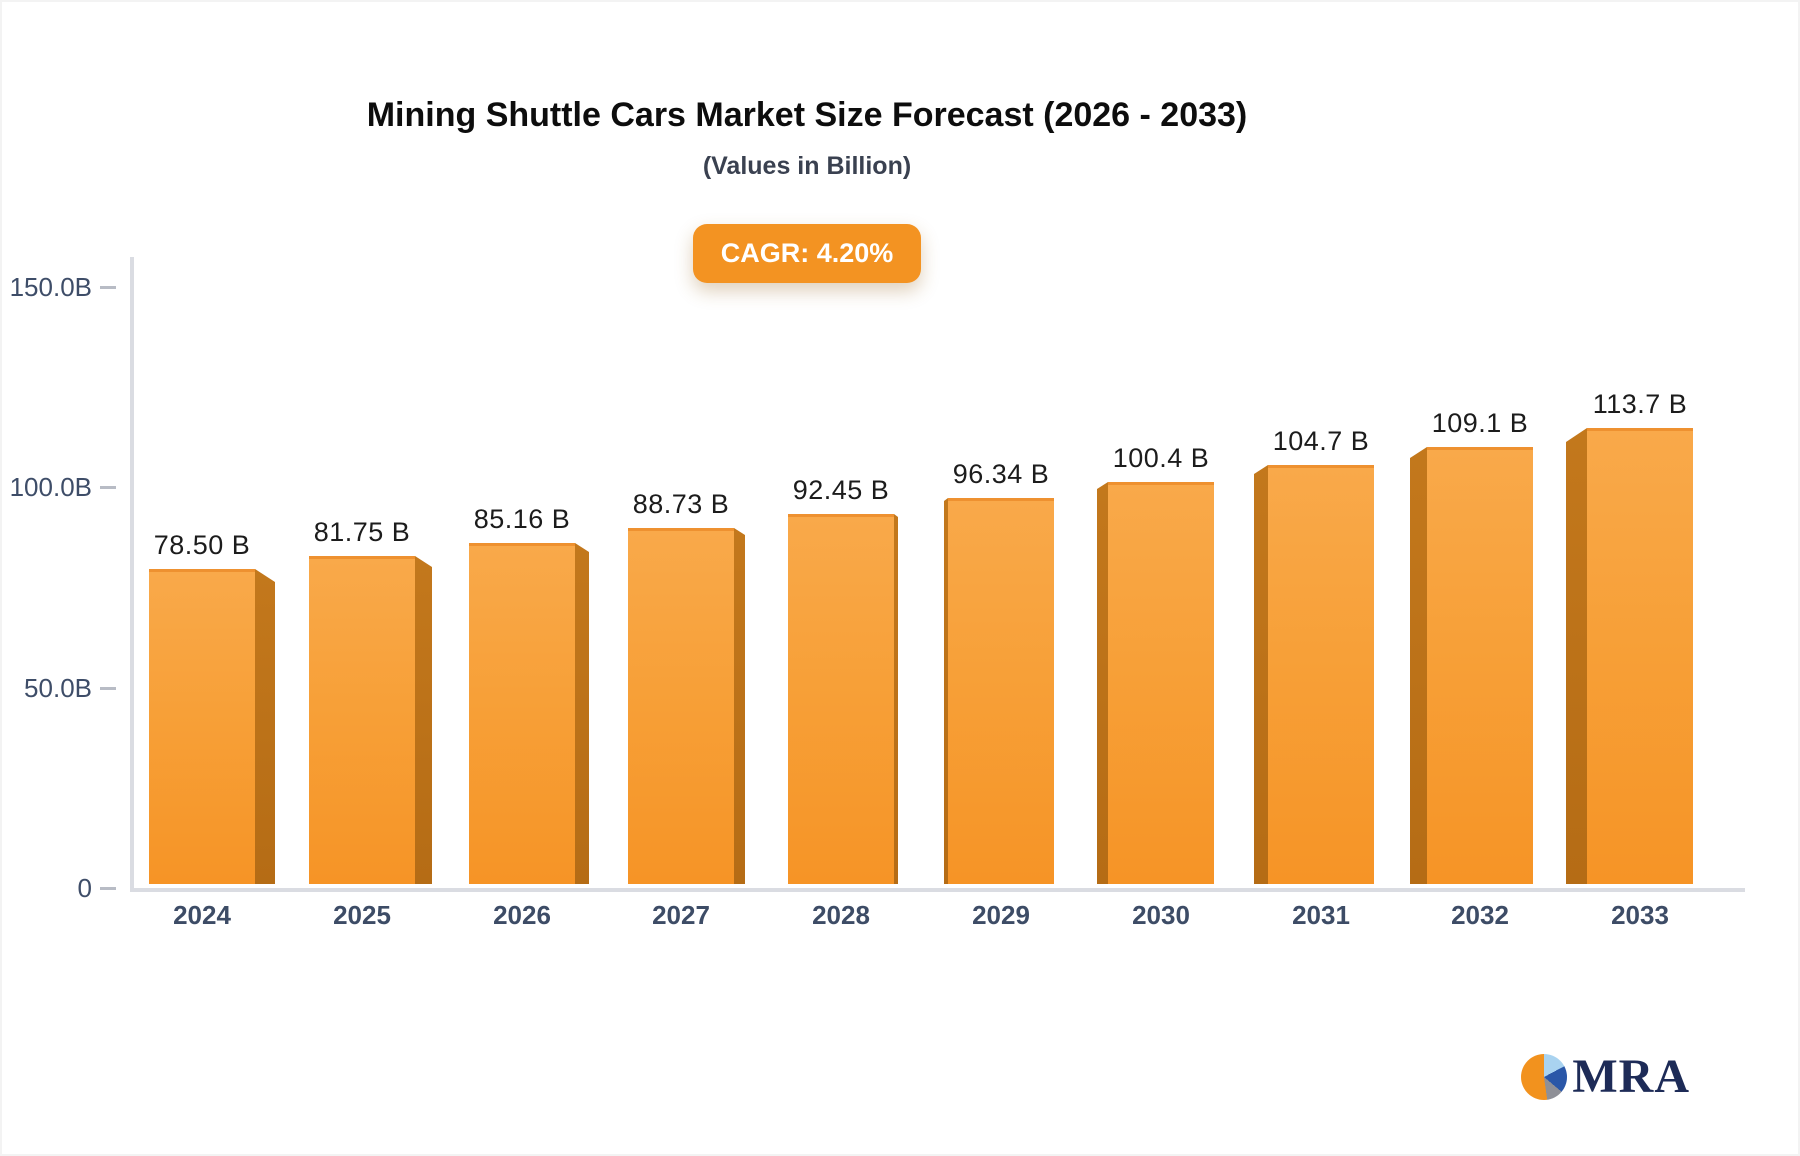 Image resolution: width=1800 pixels, height=1156 pixels. Describe the element at coordinates (522, 915) in the screenshot. I see `x-axis-label-2026: 2026` at that location.